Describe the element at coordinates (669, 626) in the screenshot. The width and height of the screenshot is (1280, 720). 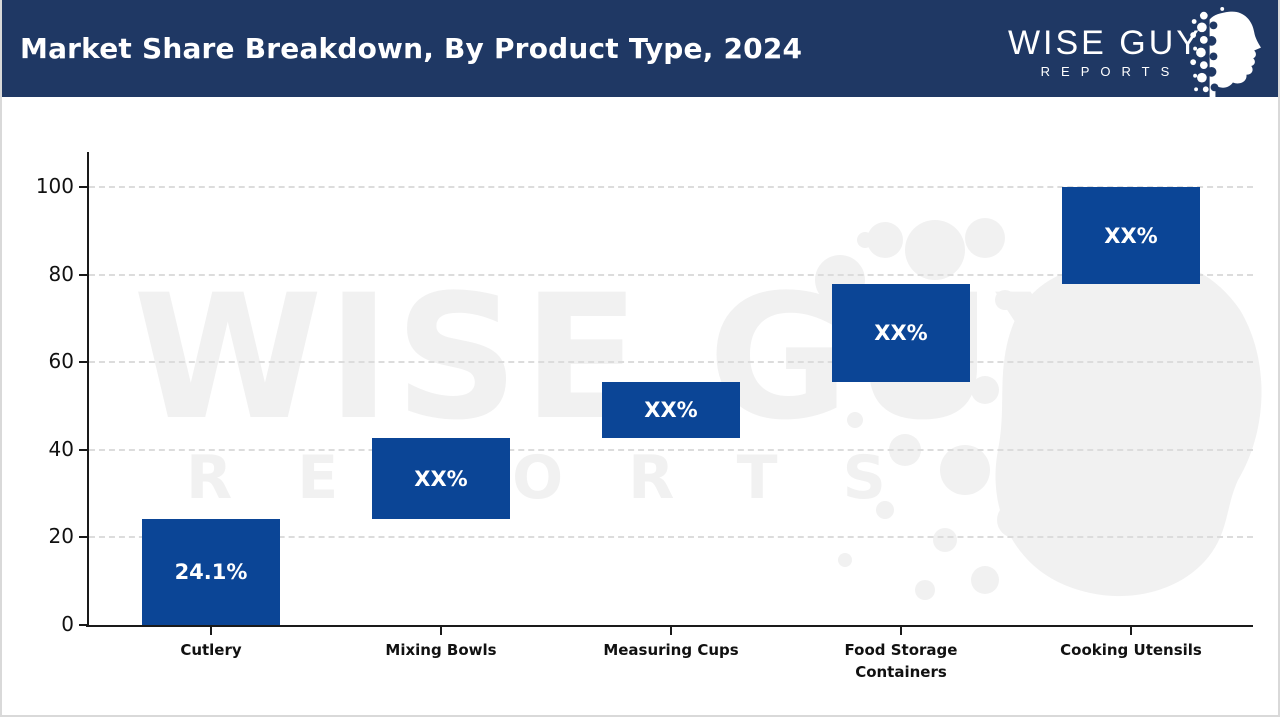
I see `x-axis` at that location.